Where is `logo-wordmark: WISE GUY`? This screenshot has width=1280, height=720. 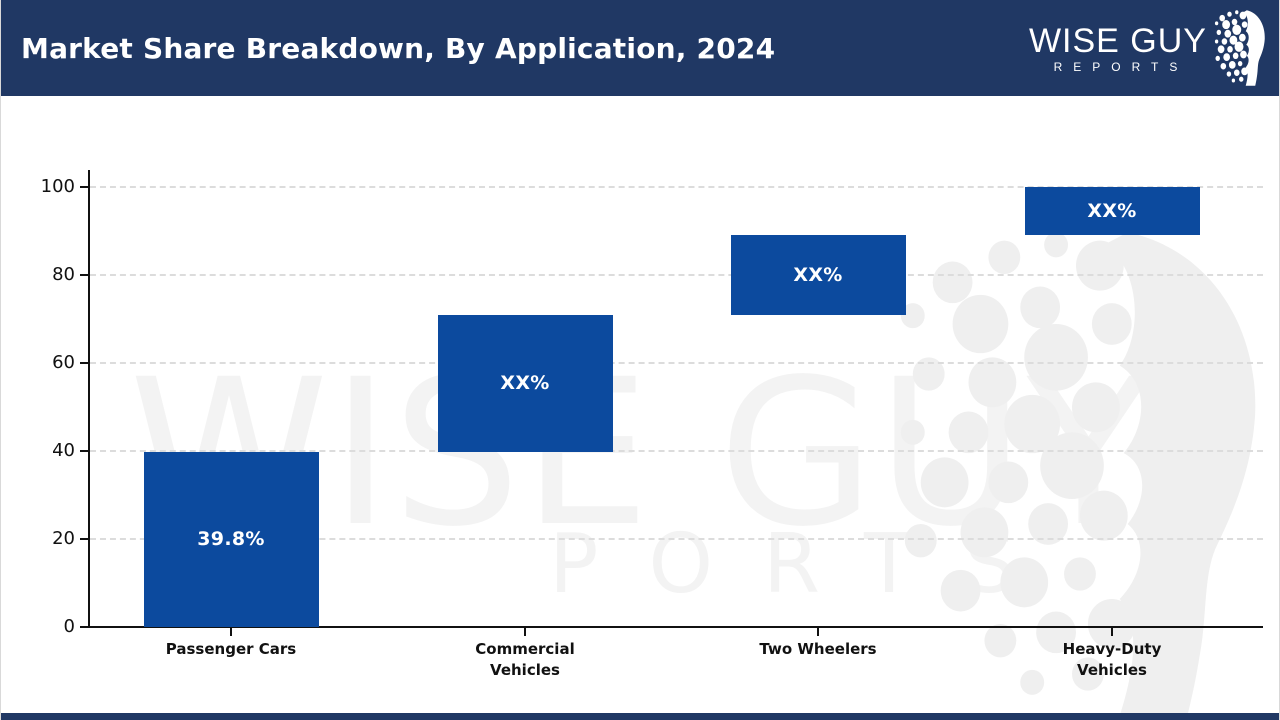
logo-wordmark: WISE GUY is located at coordinates (1117, 41).